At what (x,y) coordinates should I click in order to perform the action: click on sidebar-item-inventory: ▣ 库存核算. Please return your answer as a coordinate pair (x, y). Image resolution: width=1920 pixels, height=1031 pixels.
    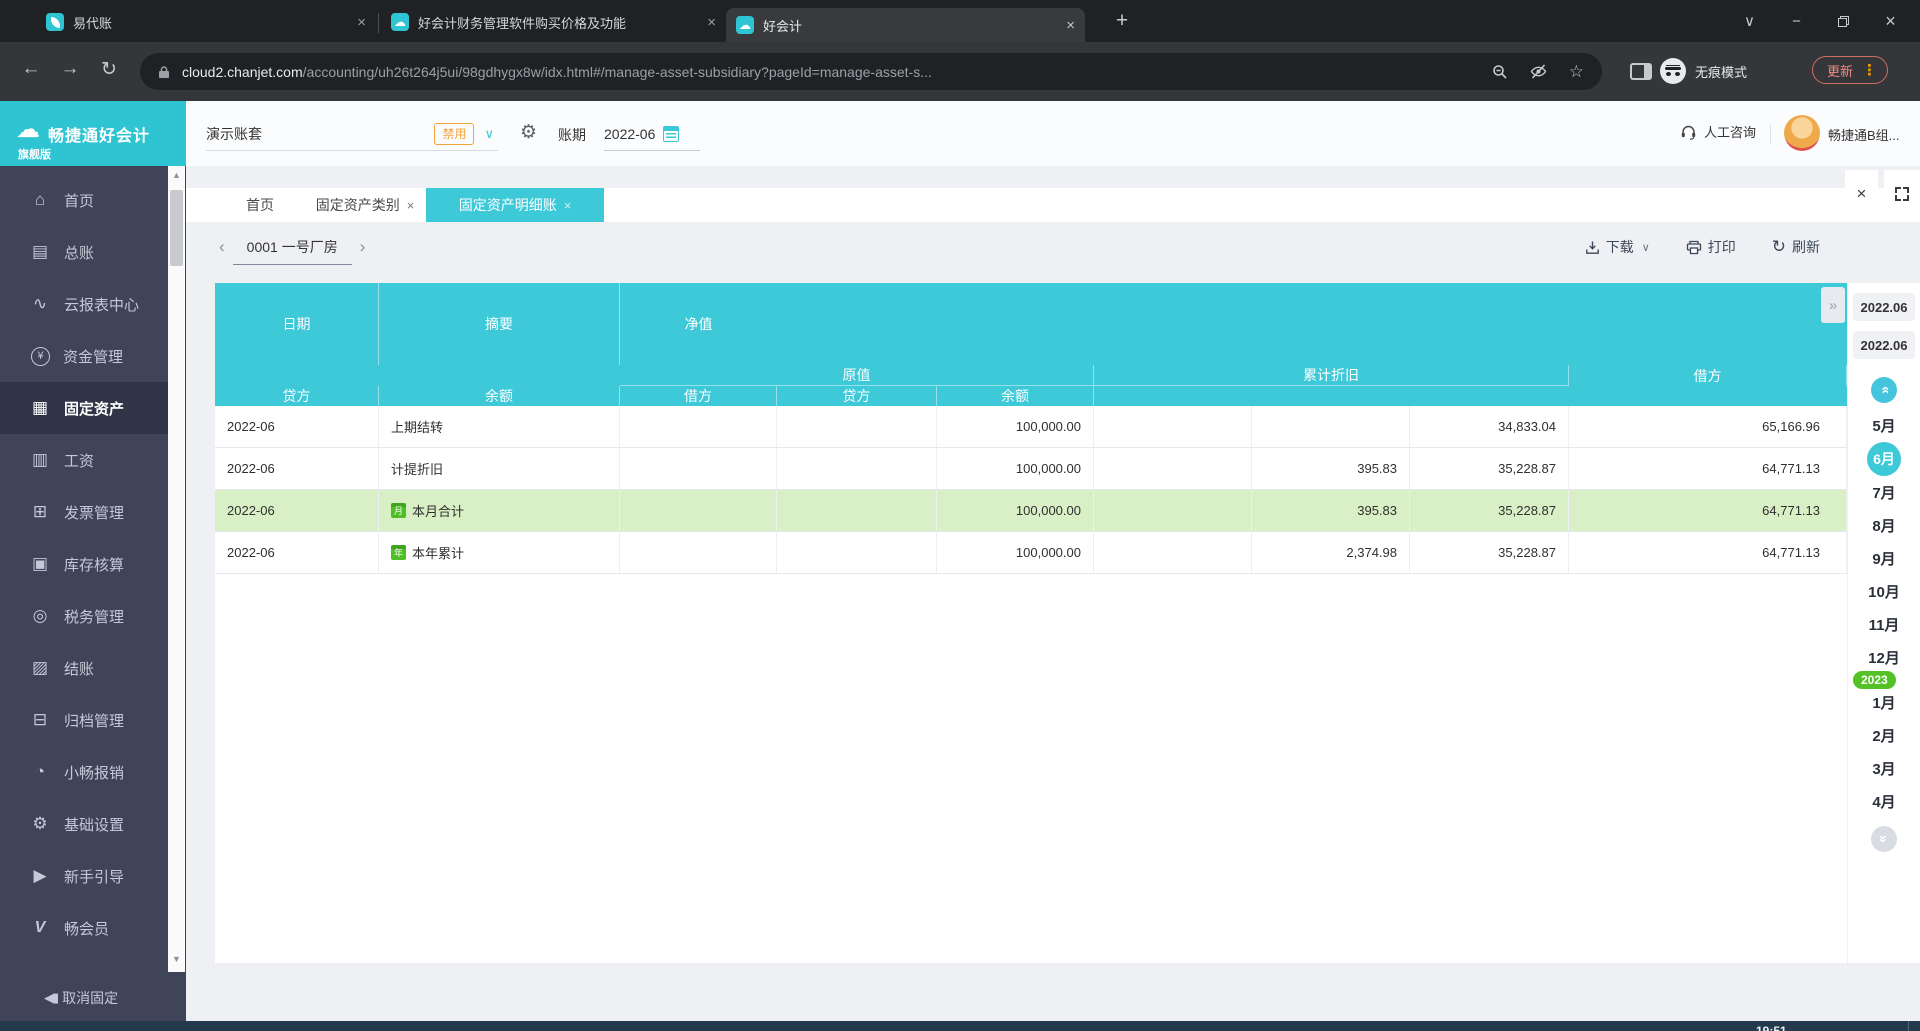
    Looking at the image, I should click on (84, 564).